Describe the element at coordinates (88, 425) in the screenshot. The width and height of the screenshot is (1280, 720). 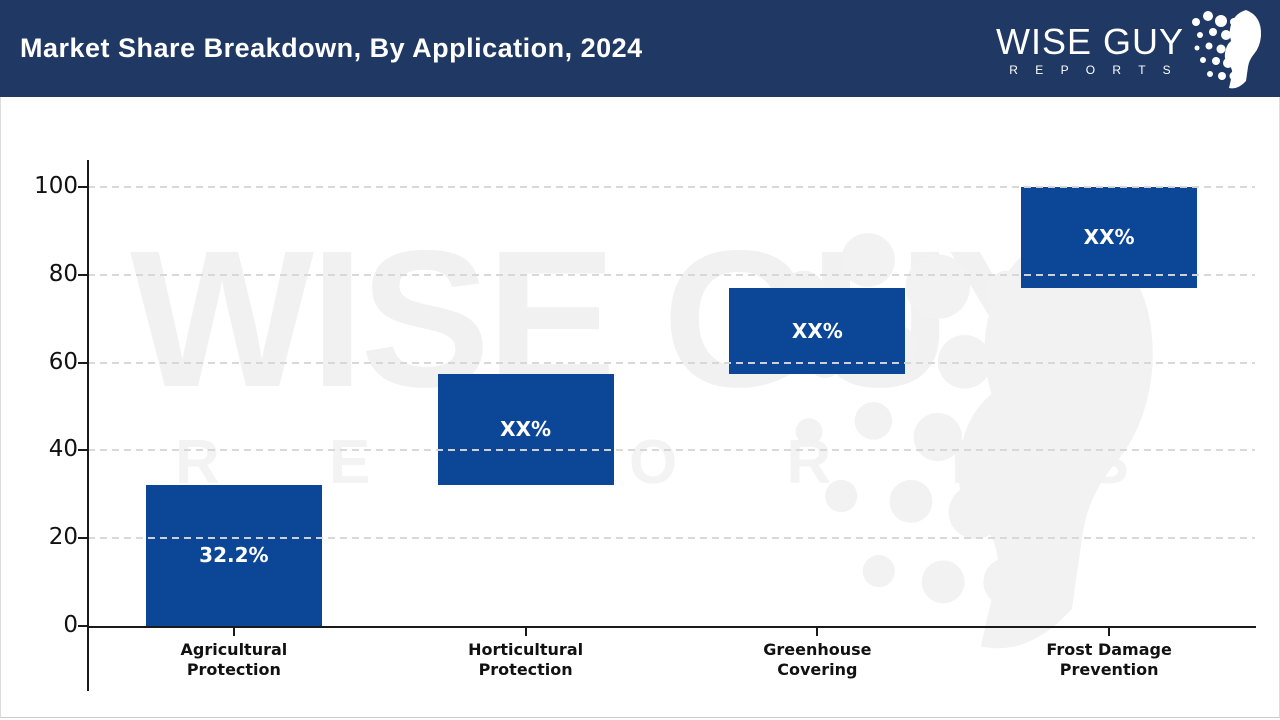
I see `y-axis-line` at that location.